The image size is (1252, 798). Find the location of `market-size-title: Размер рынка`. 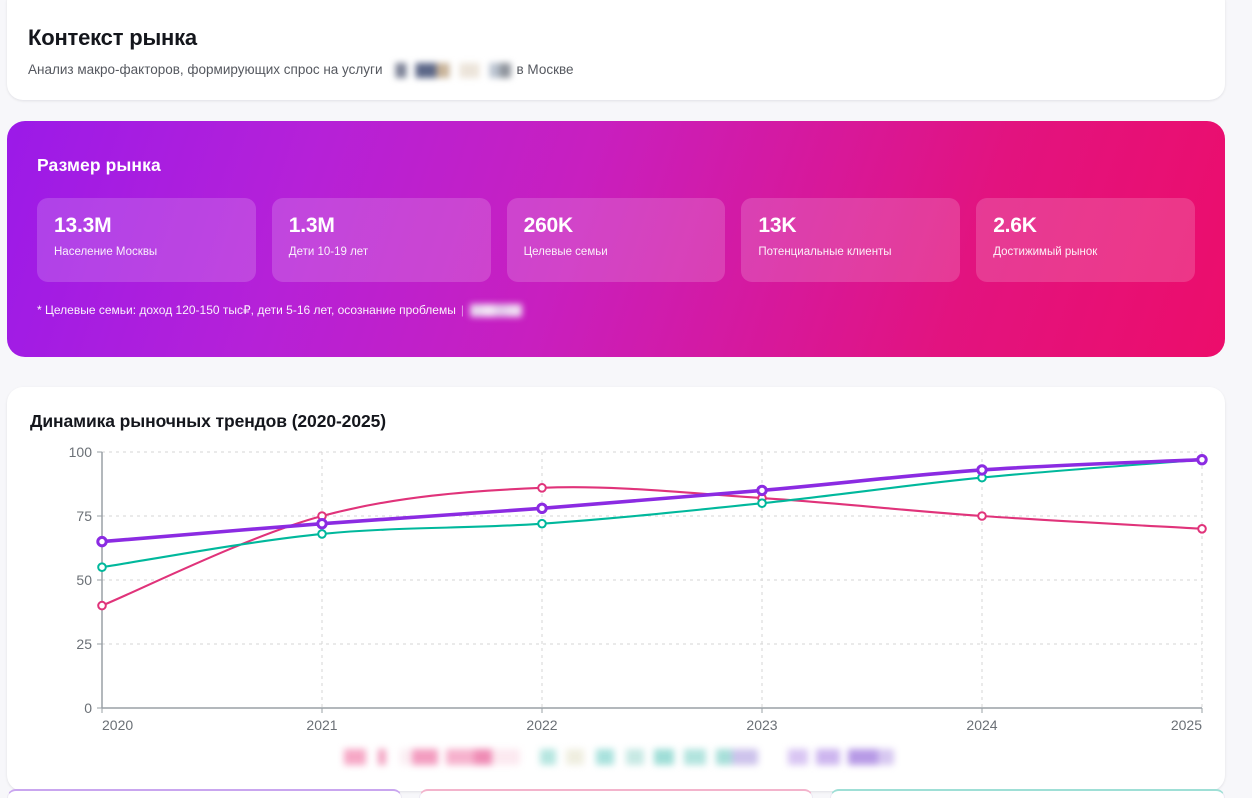

market-size-title: Размер рынка is located at coordinates (99, 165).